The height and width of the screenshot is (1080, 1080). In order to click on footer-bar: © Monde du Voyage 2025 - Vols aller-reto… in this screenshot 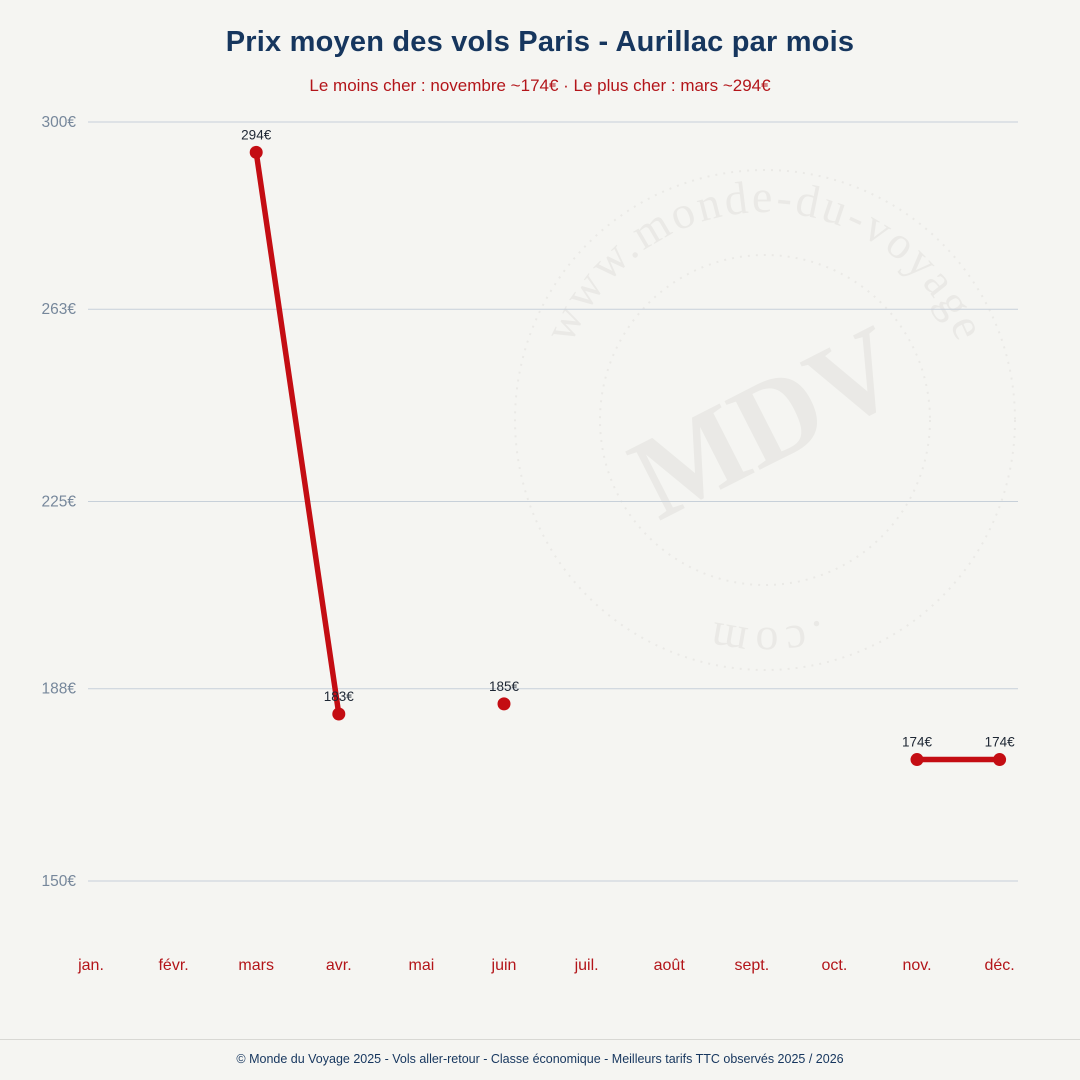, I will do `click(540, 1059)`.